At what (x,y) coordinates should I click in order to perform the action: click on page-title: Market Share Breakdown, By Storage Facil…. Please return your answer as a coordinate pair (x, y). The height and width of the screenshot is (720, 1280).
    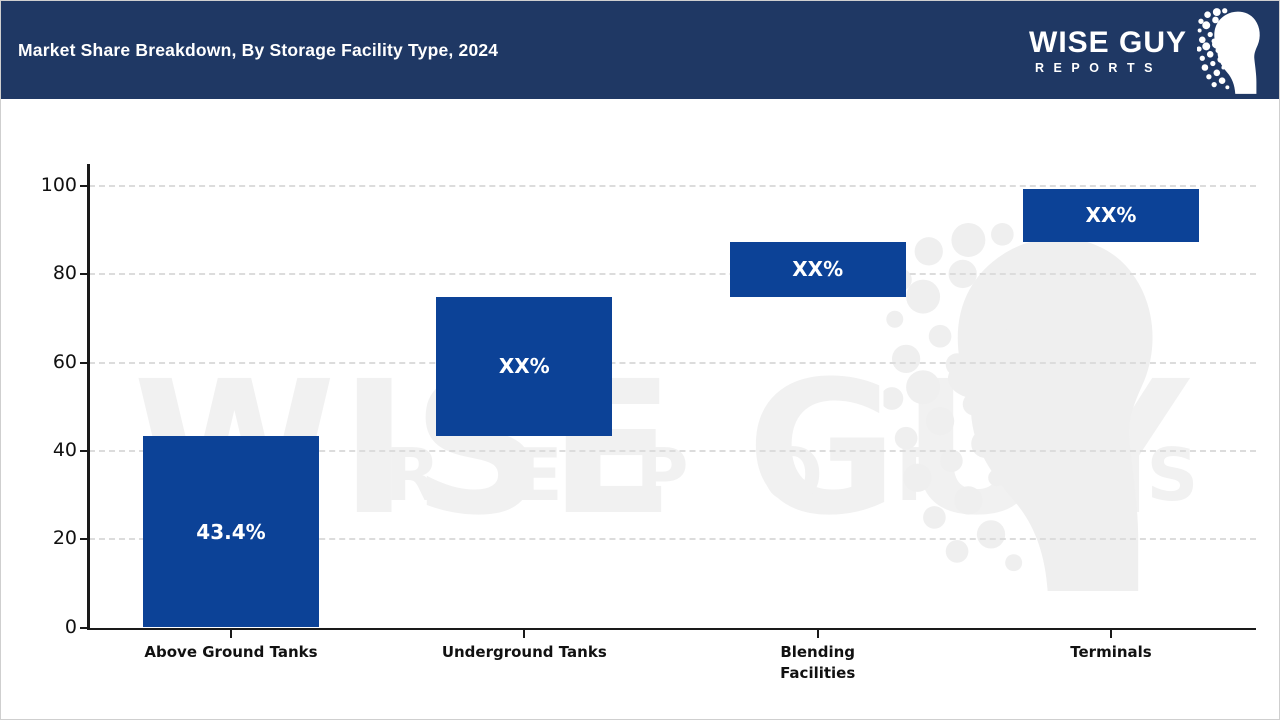
    Looking at the image, I should click on (258, 49).